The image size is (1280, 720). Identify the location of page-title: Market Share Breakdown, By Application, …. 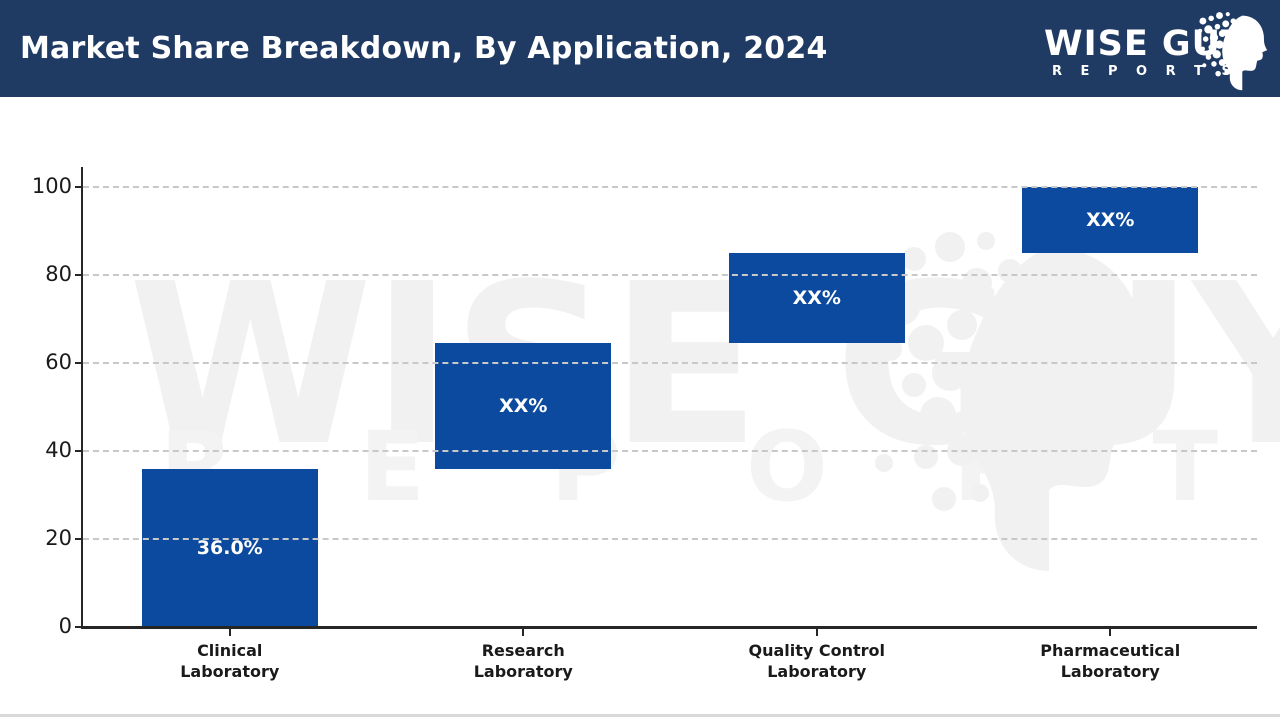
(424, 48).